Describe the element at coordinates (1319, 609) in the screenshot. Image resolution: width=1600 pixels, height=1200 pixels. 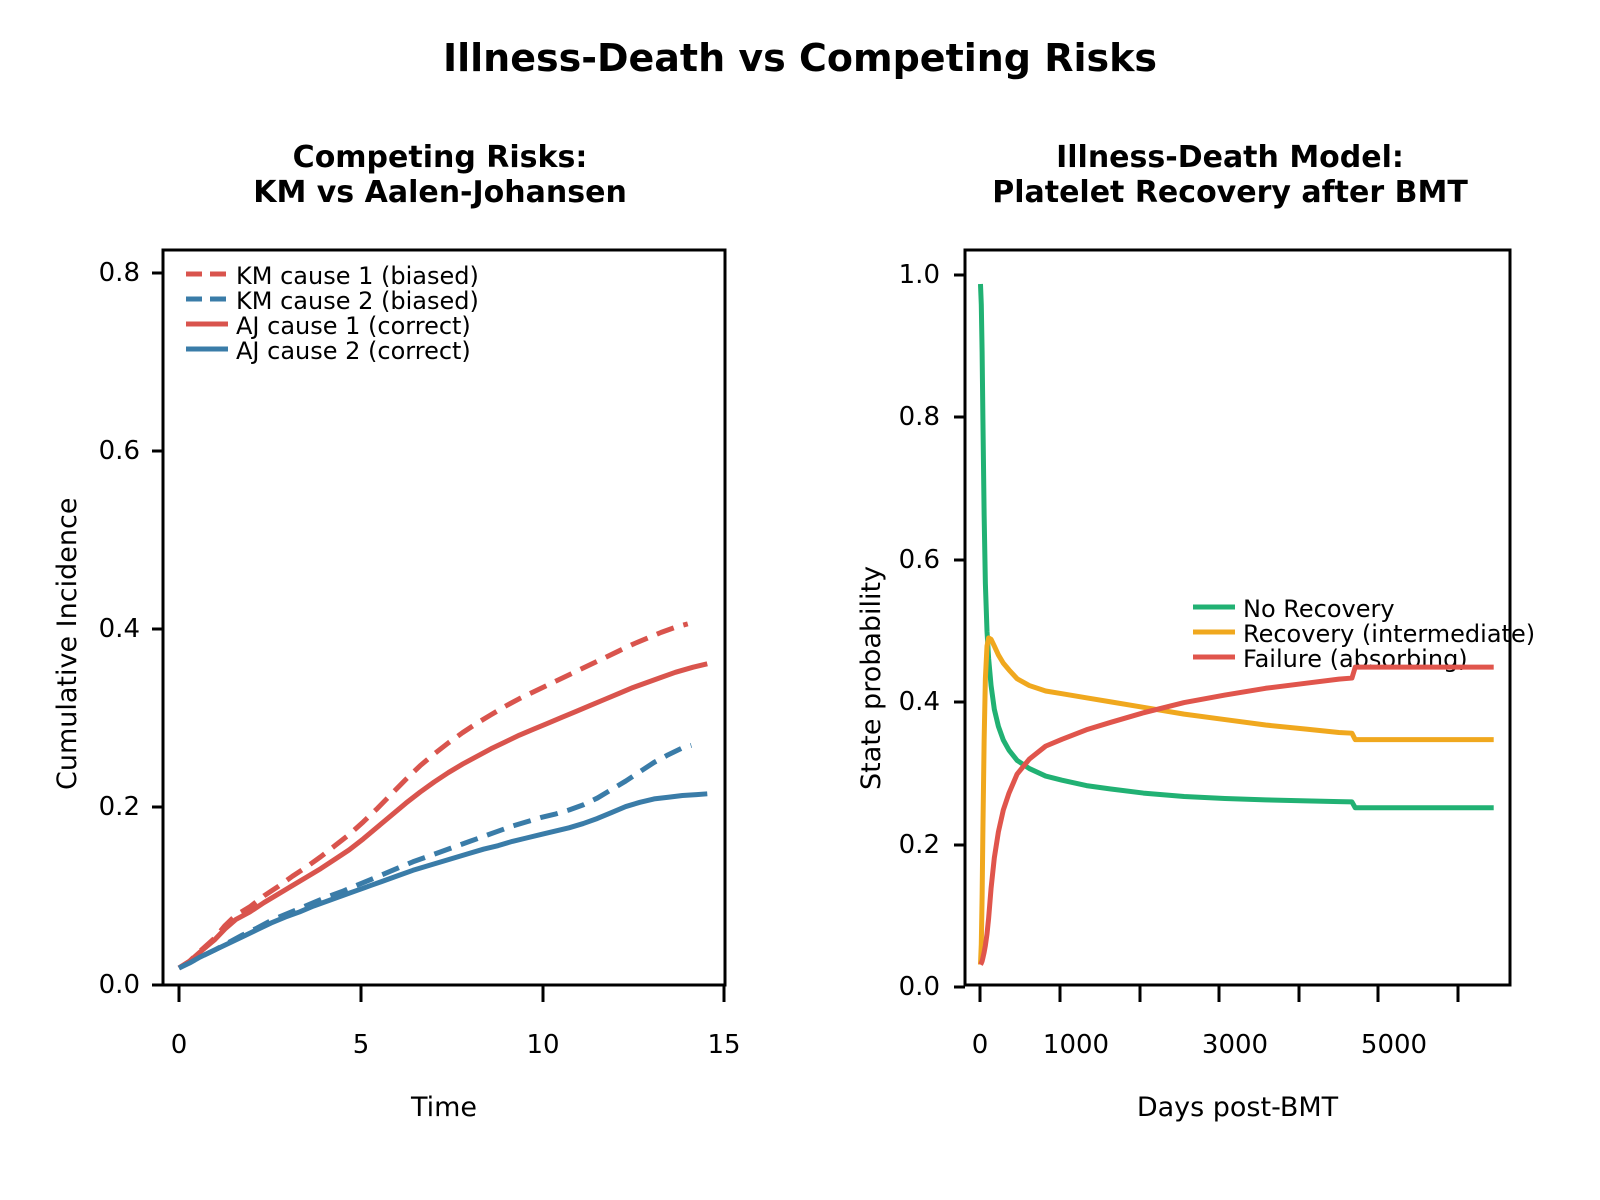
I see `right-legend-label-no-recovery: No Recovery` at that location.